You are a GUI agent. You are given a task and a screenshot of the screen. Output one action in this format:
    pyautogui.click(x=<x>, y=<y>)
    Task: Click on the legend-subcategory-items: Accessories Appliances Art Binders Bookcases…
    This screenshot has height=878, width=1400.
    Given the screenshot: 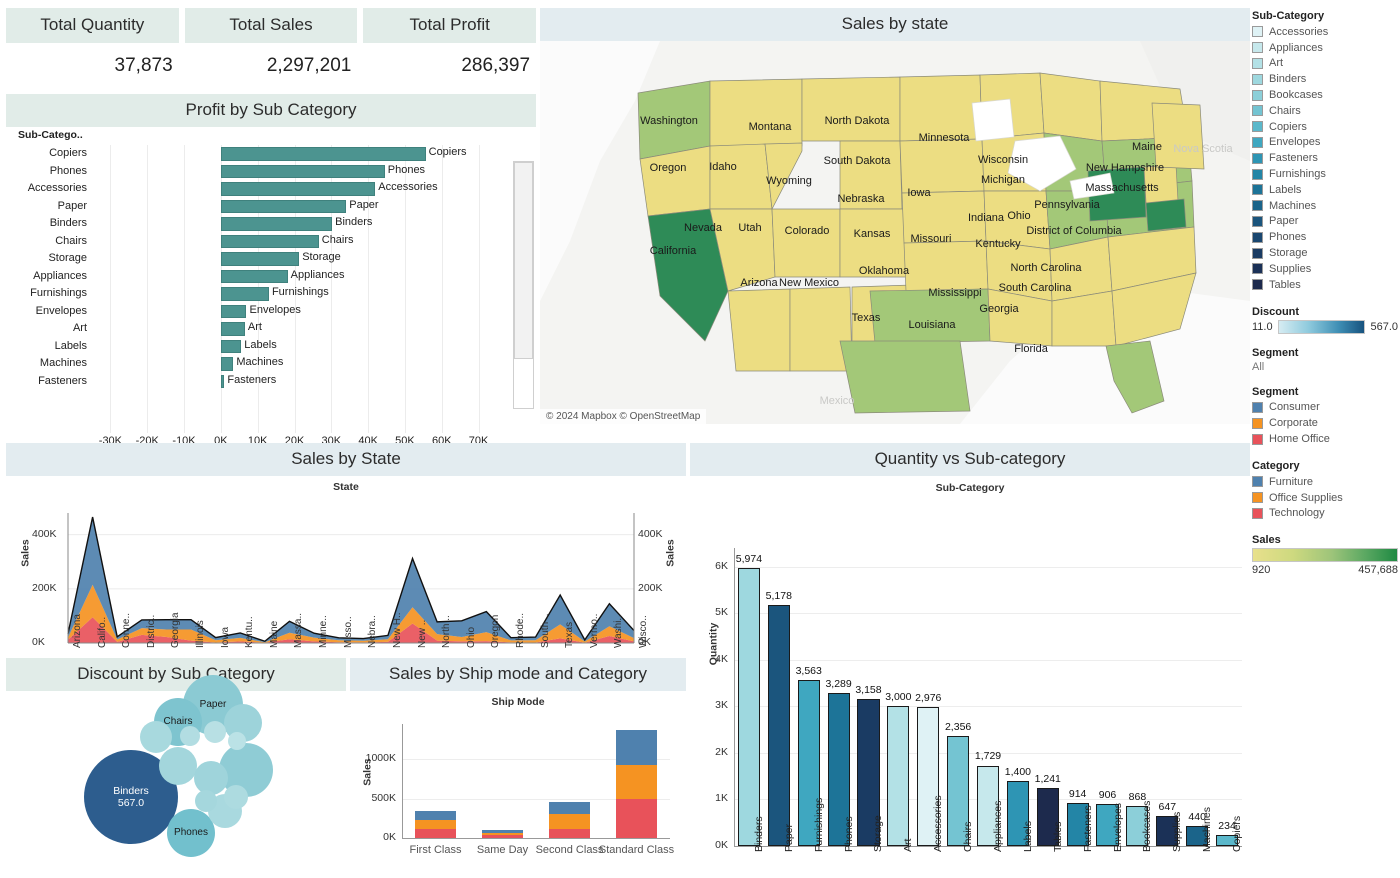 What is the action you would take?
    pyautogui.click(x=1325, y=158)
    